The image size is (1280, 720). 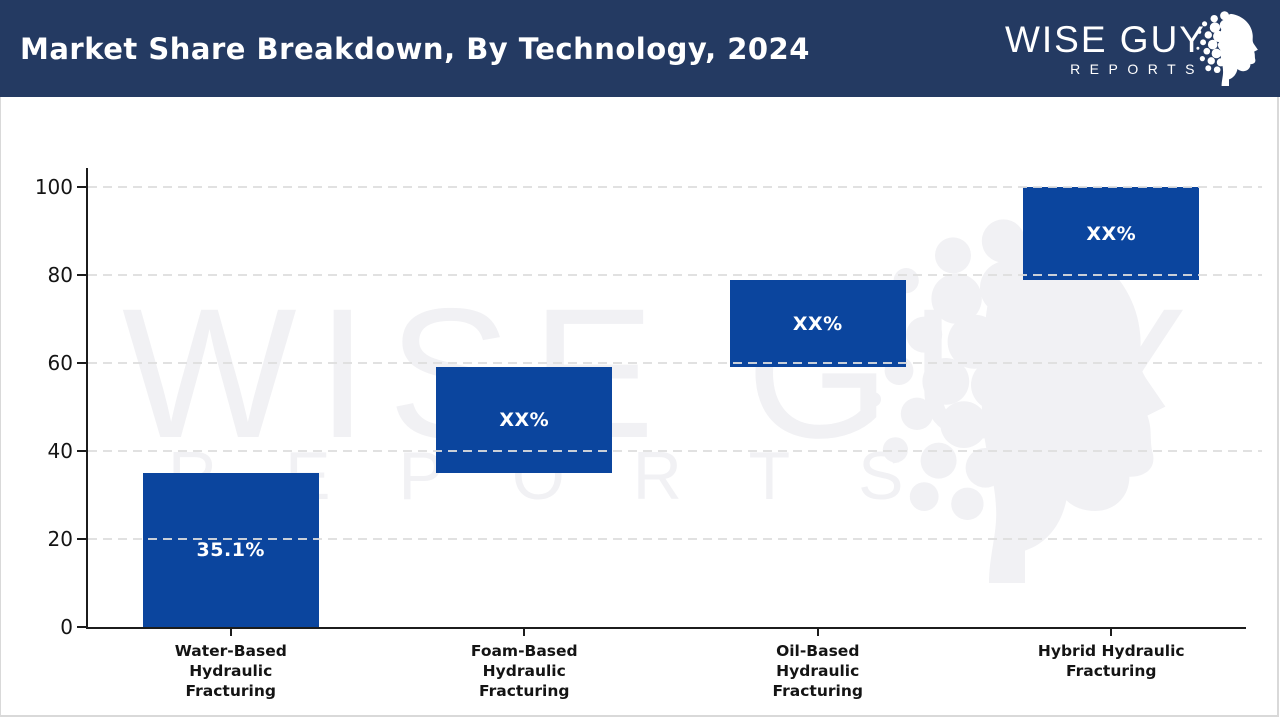 I want to click on y-tick-label: 0, so click(x=66, y=627).